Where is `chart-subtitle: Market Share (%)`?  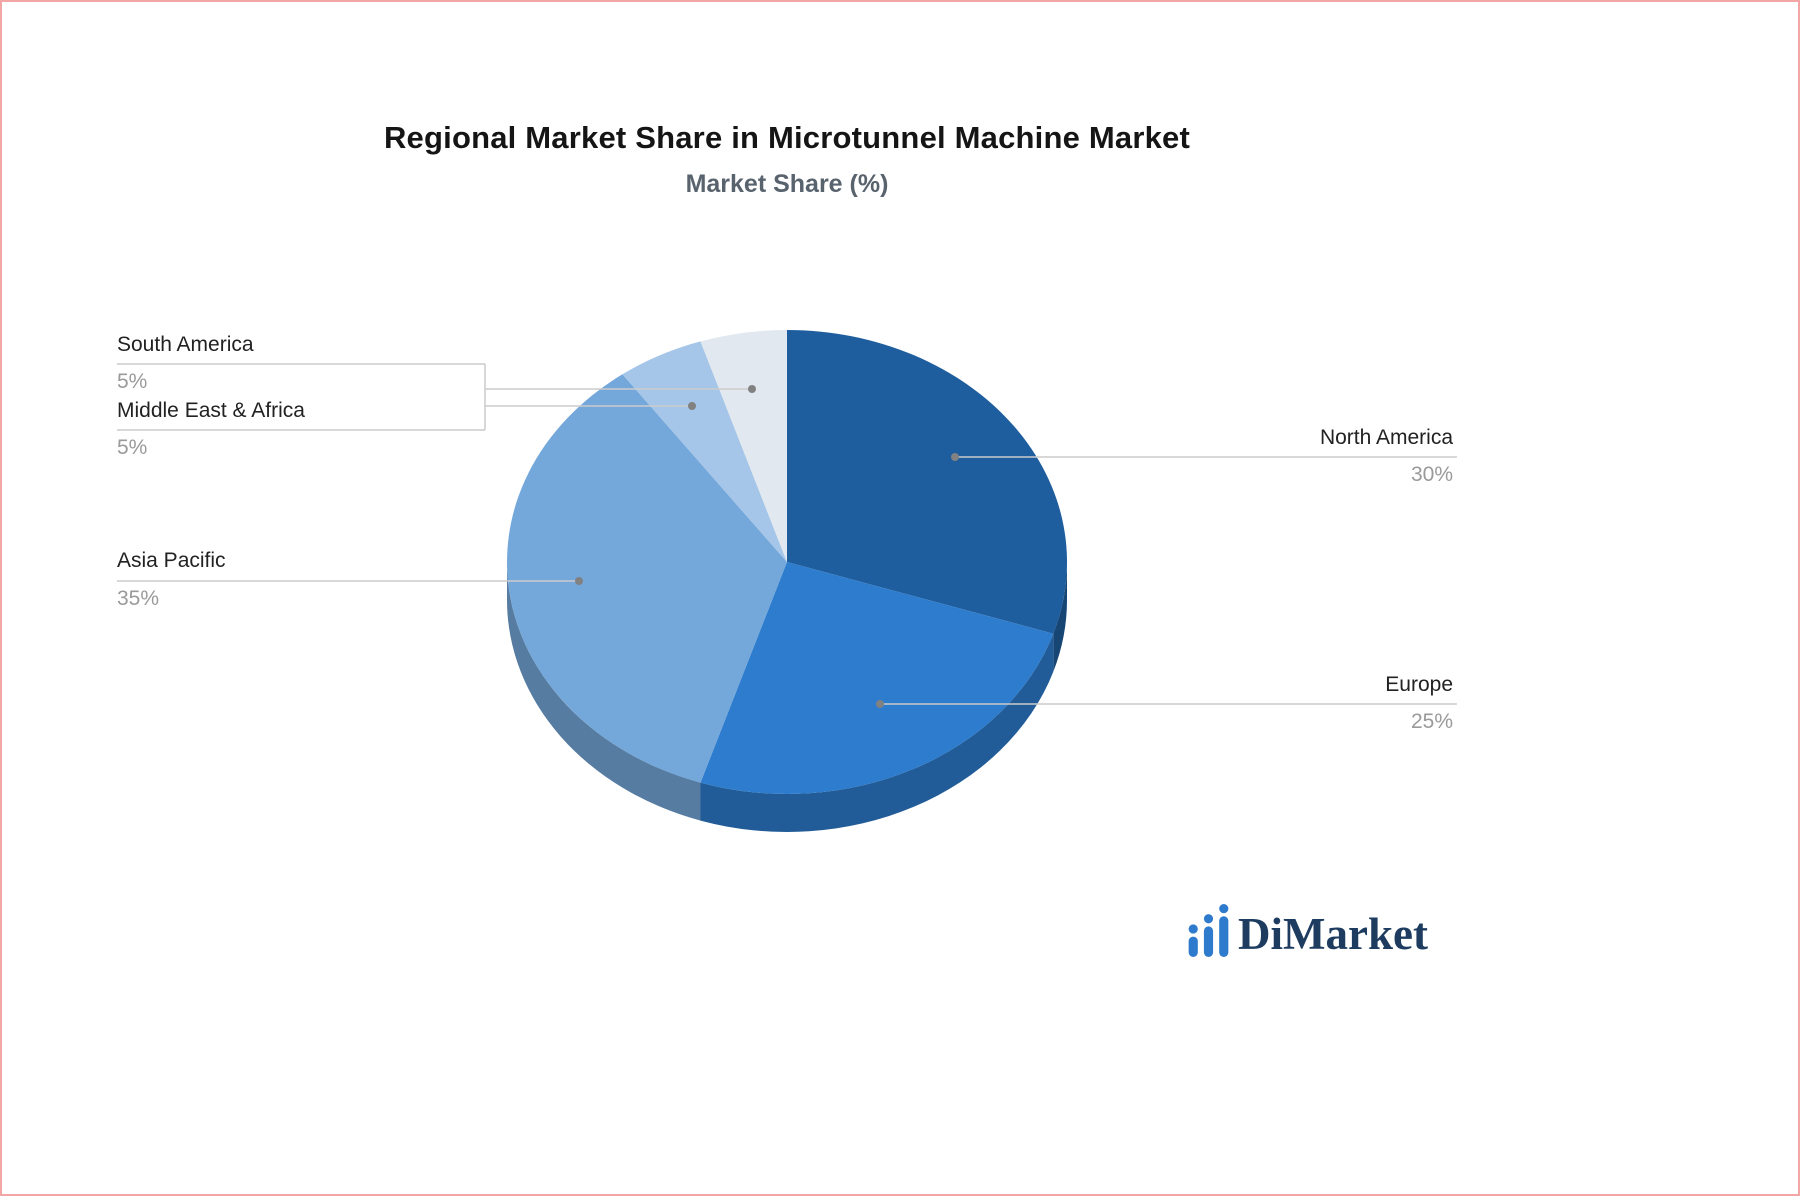
chart-subtitle: Market Share (%) is located at coordinates (787, 184).